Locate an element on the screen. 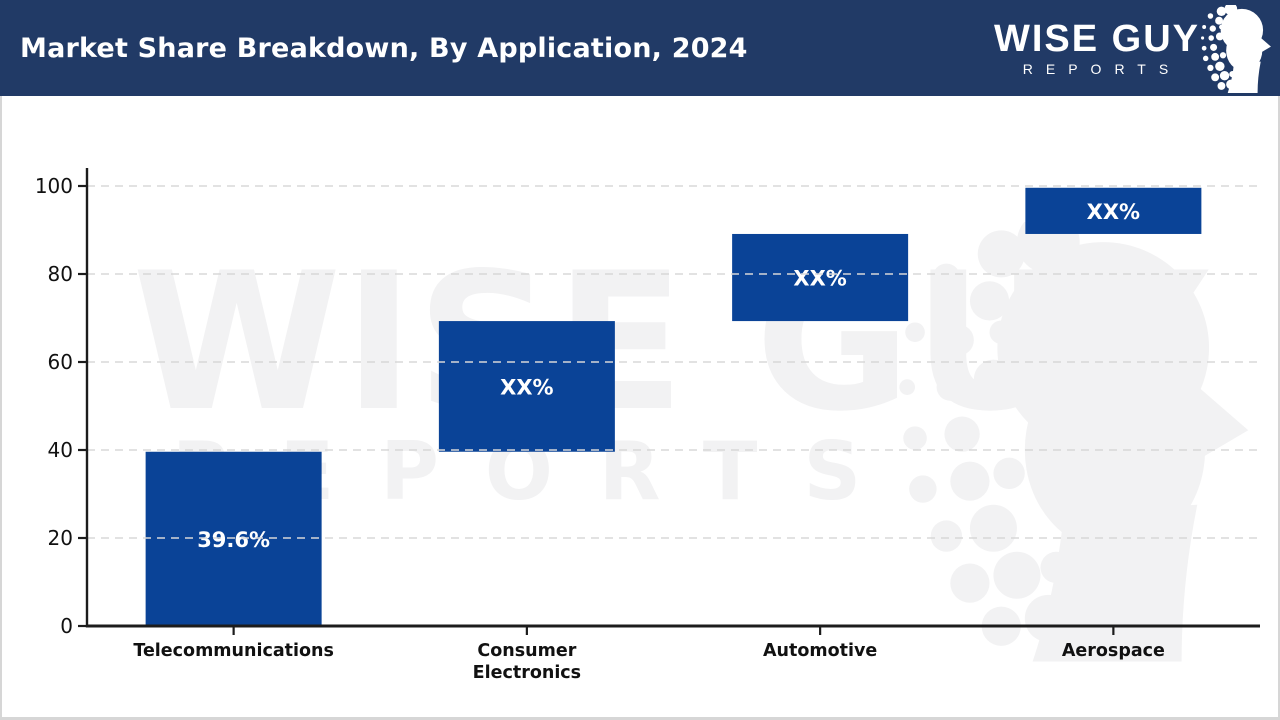  y-tick-label: 60 is located at coordinates (60, 362).